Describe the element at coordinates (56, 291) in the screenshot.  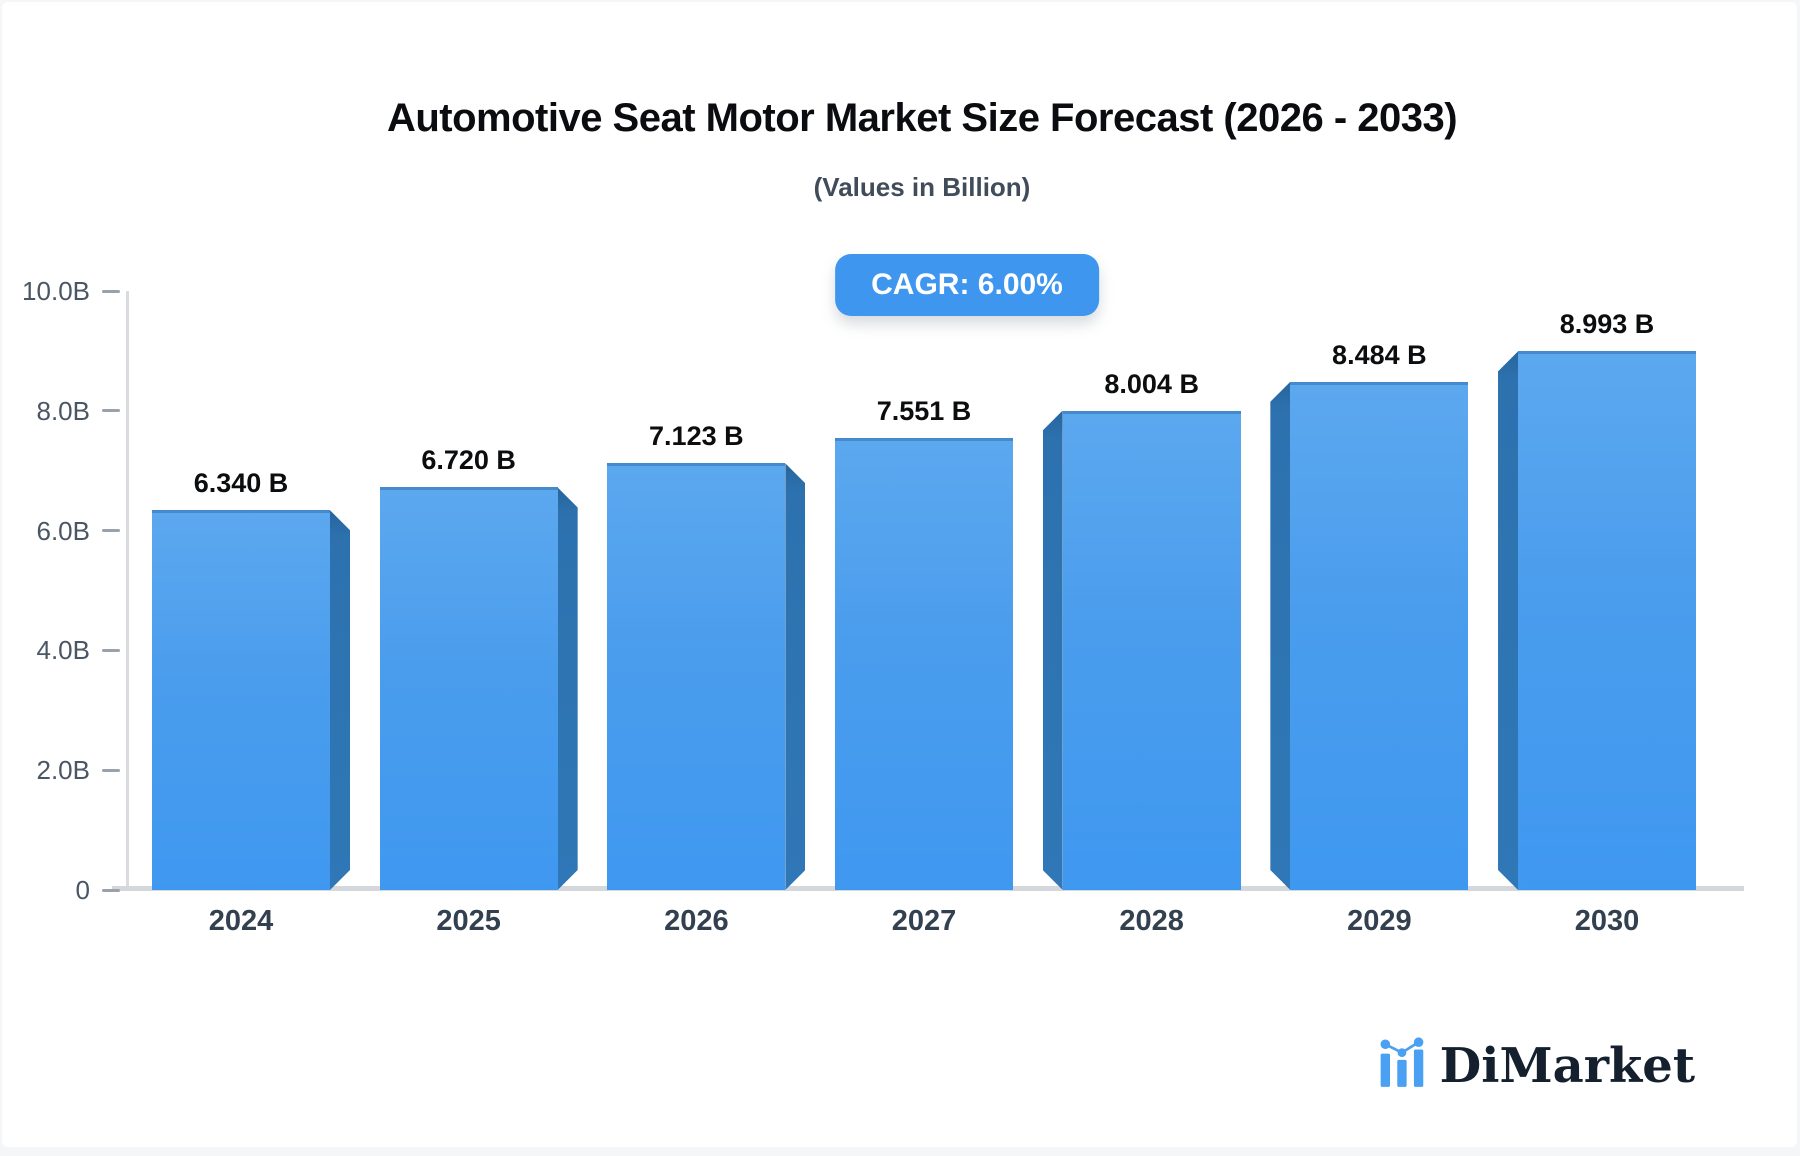
I see `y-tick-label: 10.0B` at that location.